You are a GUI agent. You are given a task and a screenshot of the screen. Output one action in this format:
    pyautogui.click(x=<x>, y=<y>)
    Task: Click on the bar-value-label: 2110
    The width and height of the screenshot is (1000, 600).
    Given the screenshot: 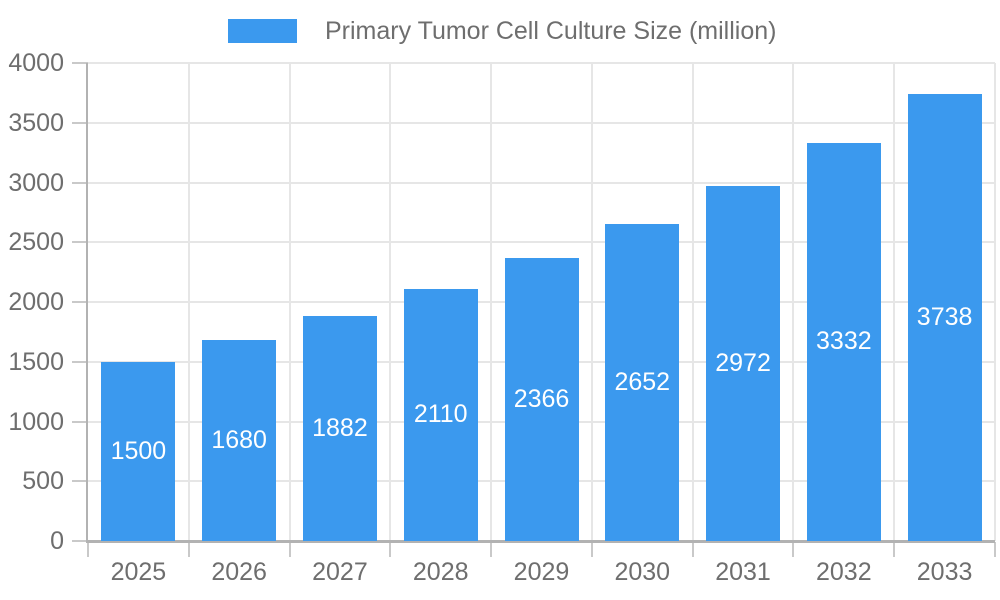 What is the action you would take?
    pyautogui.click(x=440, y=414)
    